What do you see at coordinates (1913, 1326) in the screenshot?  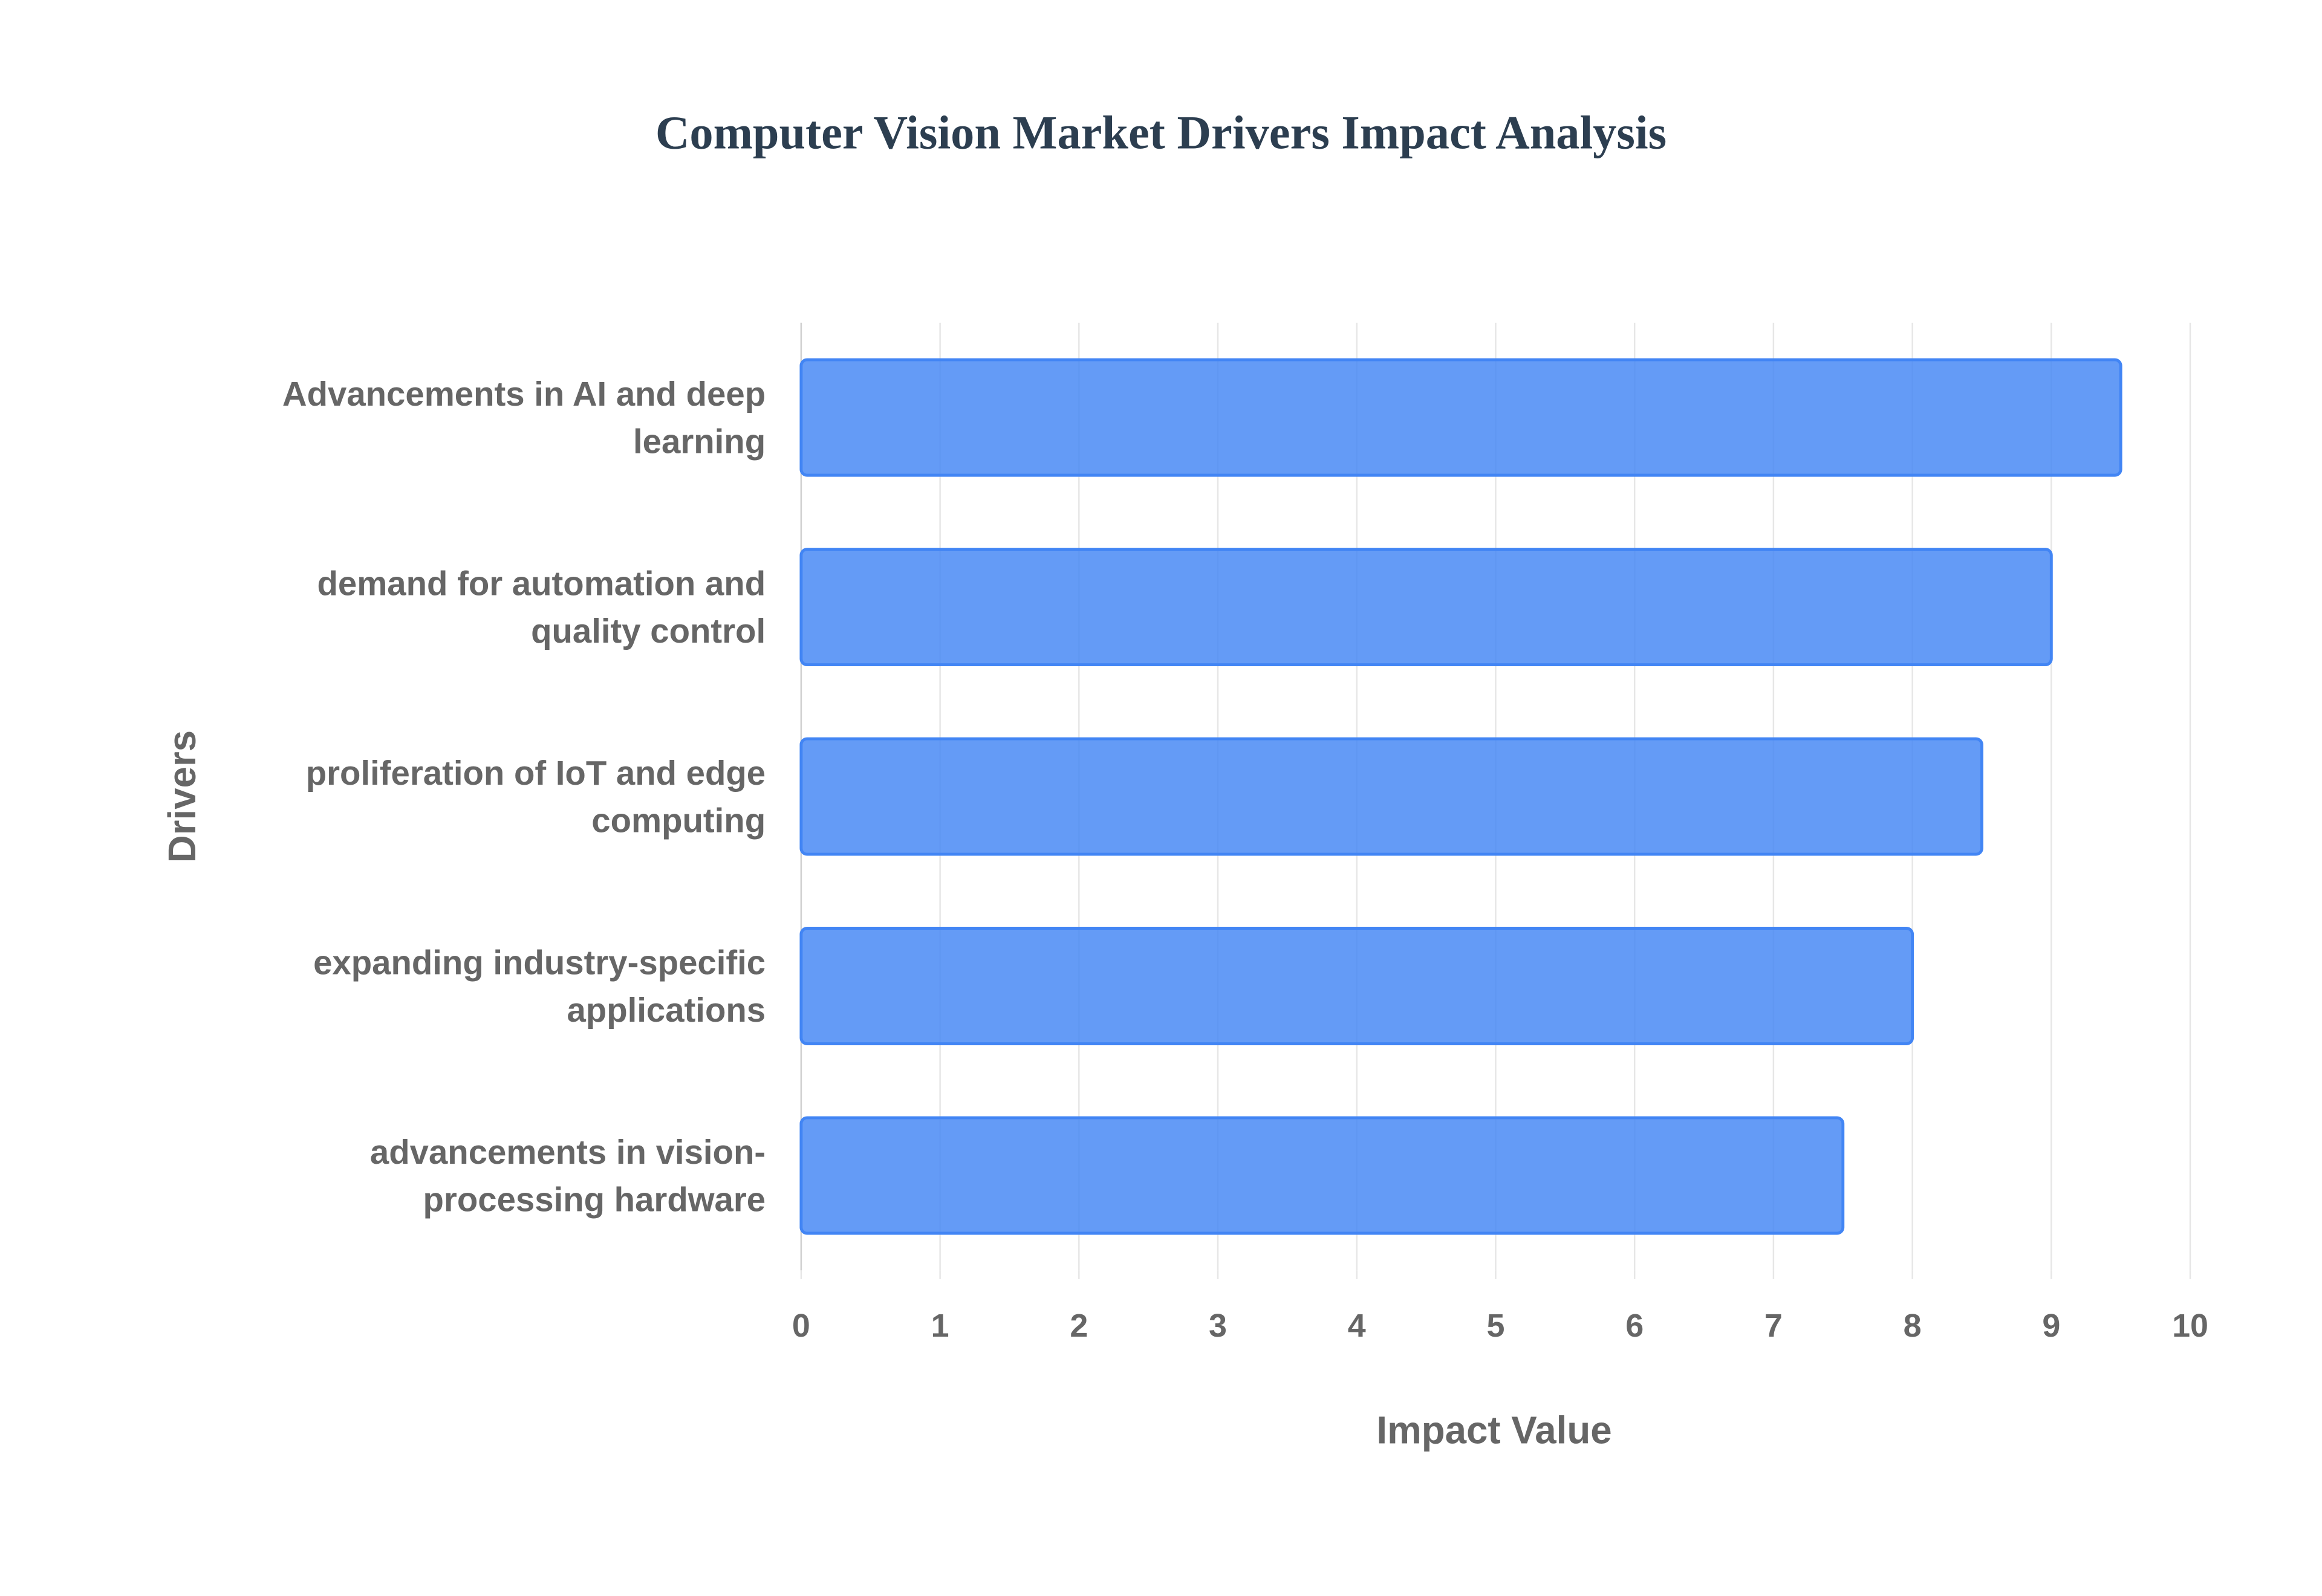 I see `x-tick-label: 8` at bounding box center [1913, 1326].